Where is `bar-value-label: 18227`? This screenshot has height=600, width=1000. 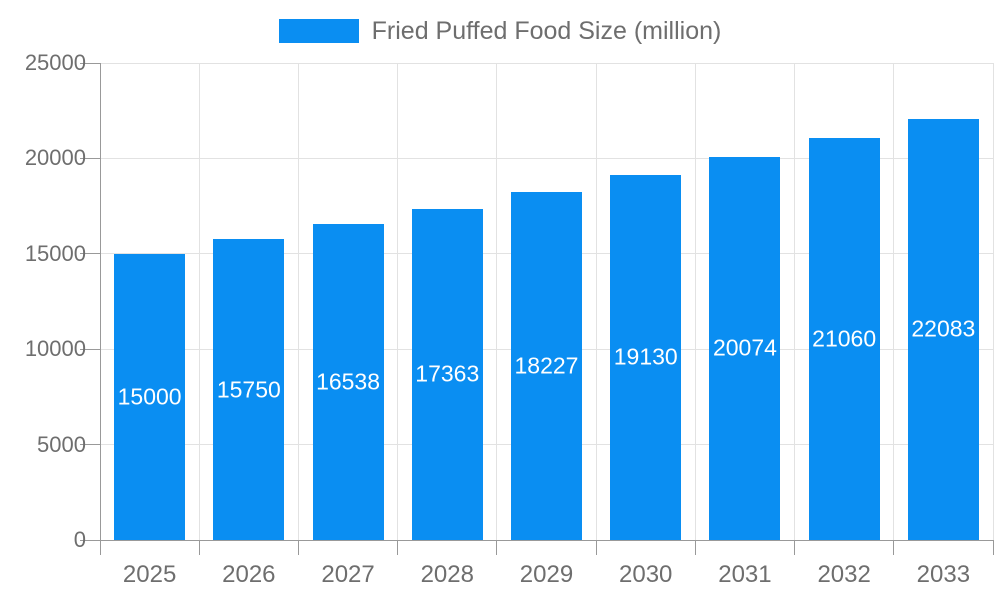
bar-value-label: 18227 is located at coordinates (546, 365).